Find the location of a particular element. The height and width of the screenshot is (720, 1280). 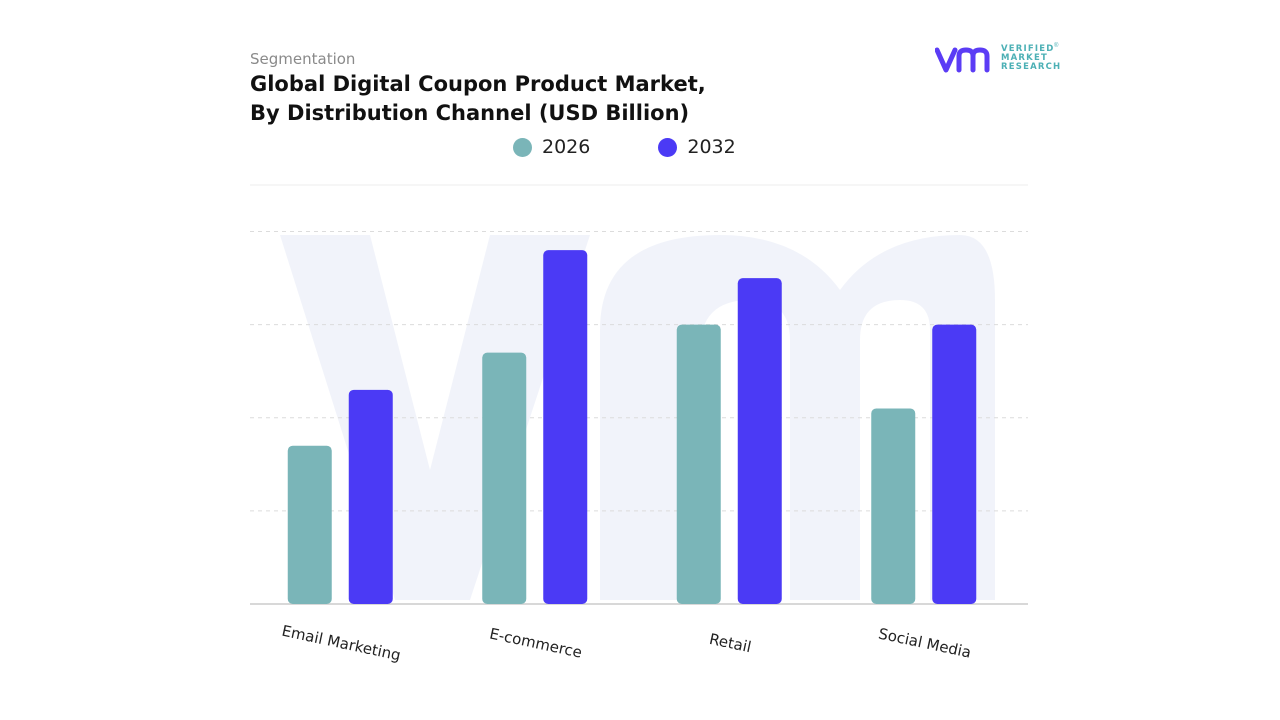

x-tick-label: E-commerce is located at coordinates (536, 643).